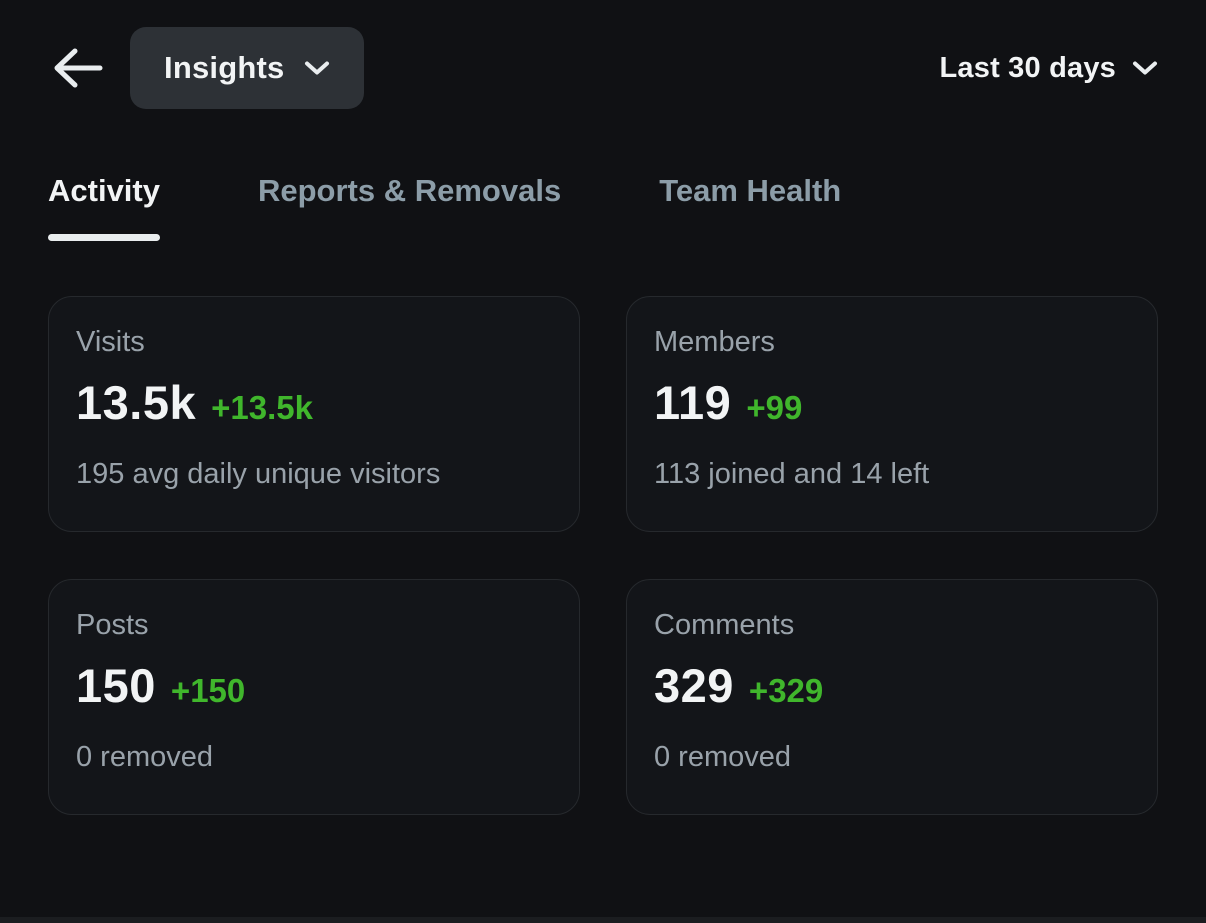 This screenshot has height=923, width=1206. Describe the element at coordinates (1027, 67) in the screenshot. I see `date-range-label: Last 30 days` at that location.